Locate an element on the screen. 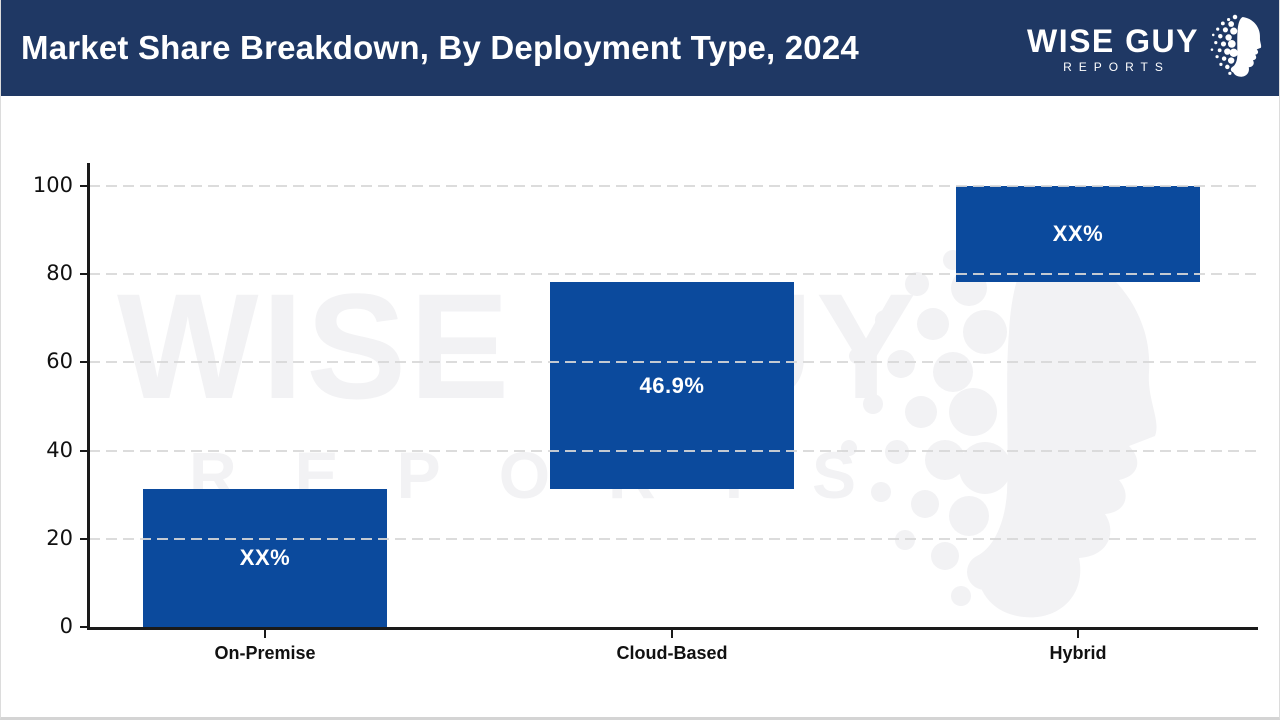 Image resolution: width=1280 pixels, height=720 pixels. logo-text: WISE GUY REPORTS is located at coordinates (1113, 49).